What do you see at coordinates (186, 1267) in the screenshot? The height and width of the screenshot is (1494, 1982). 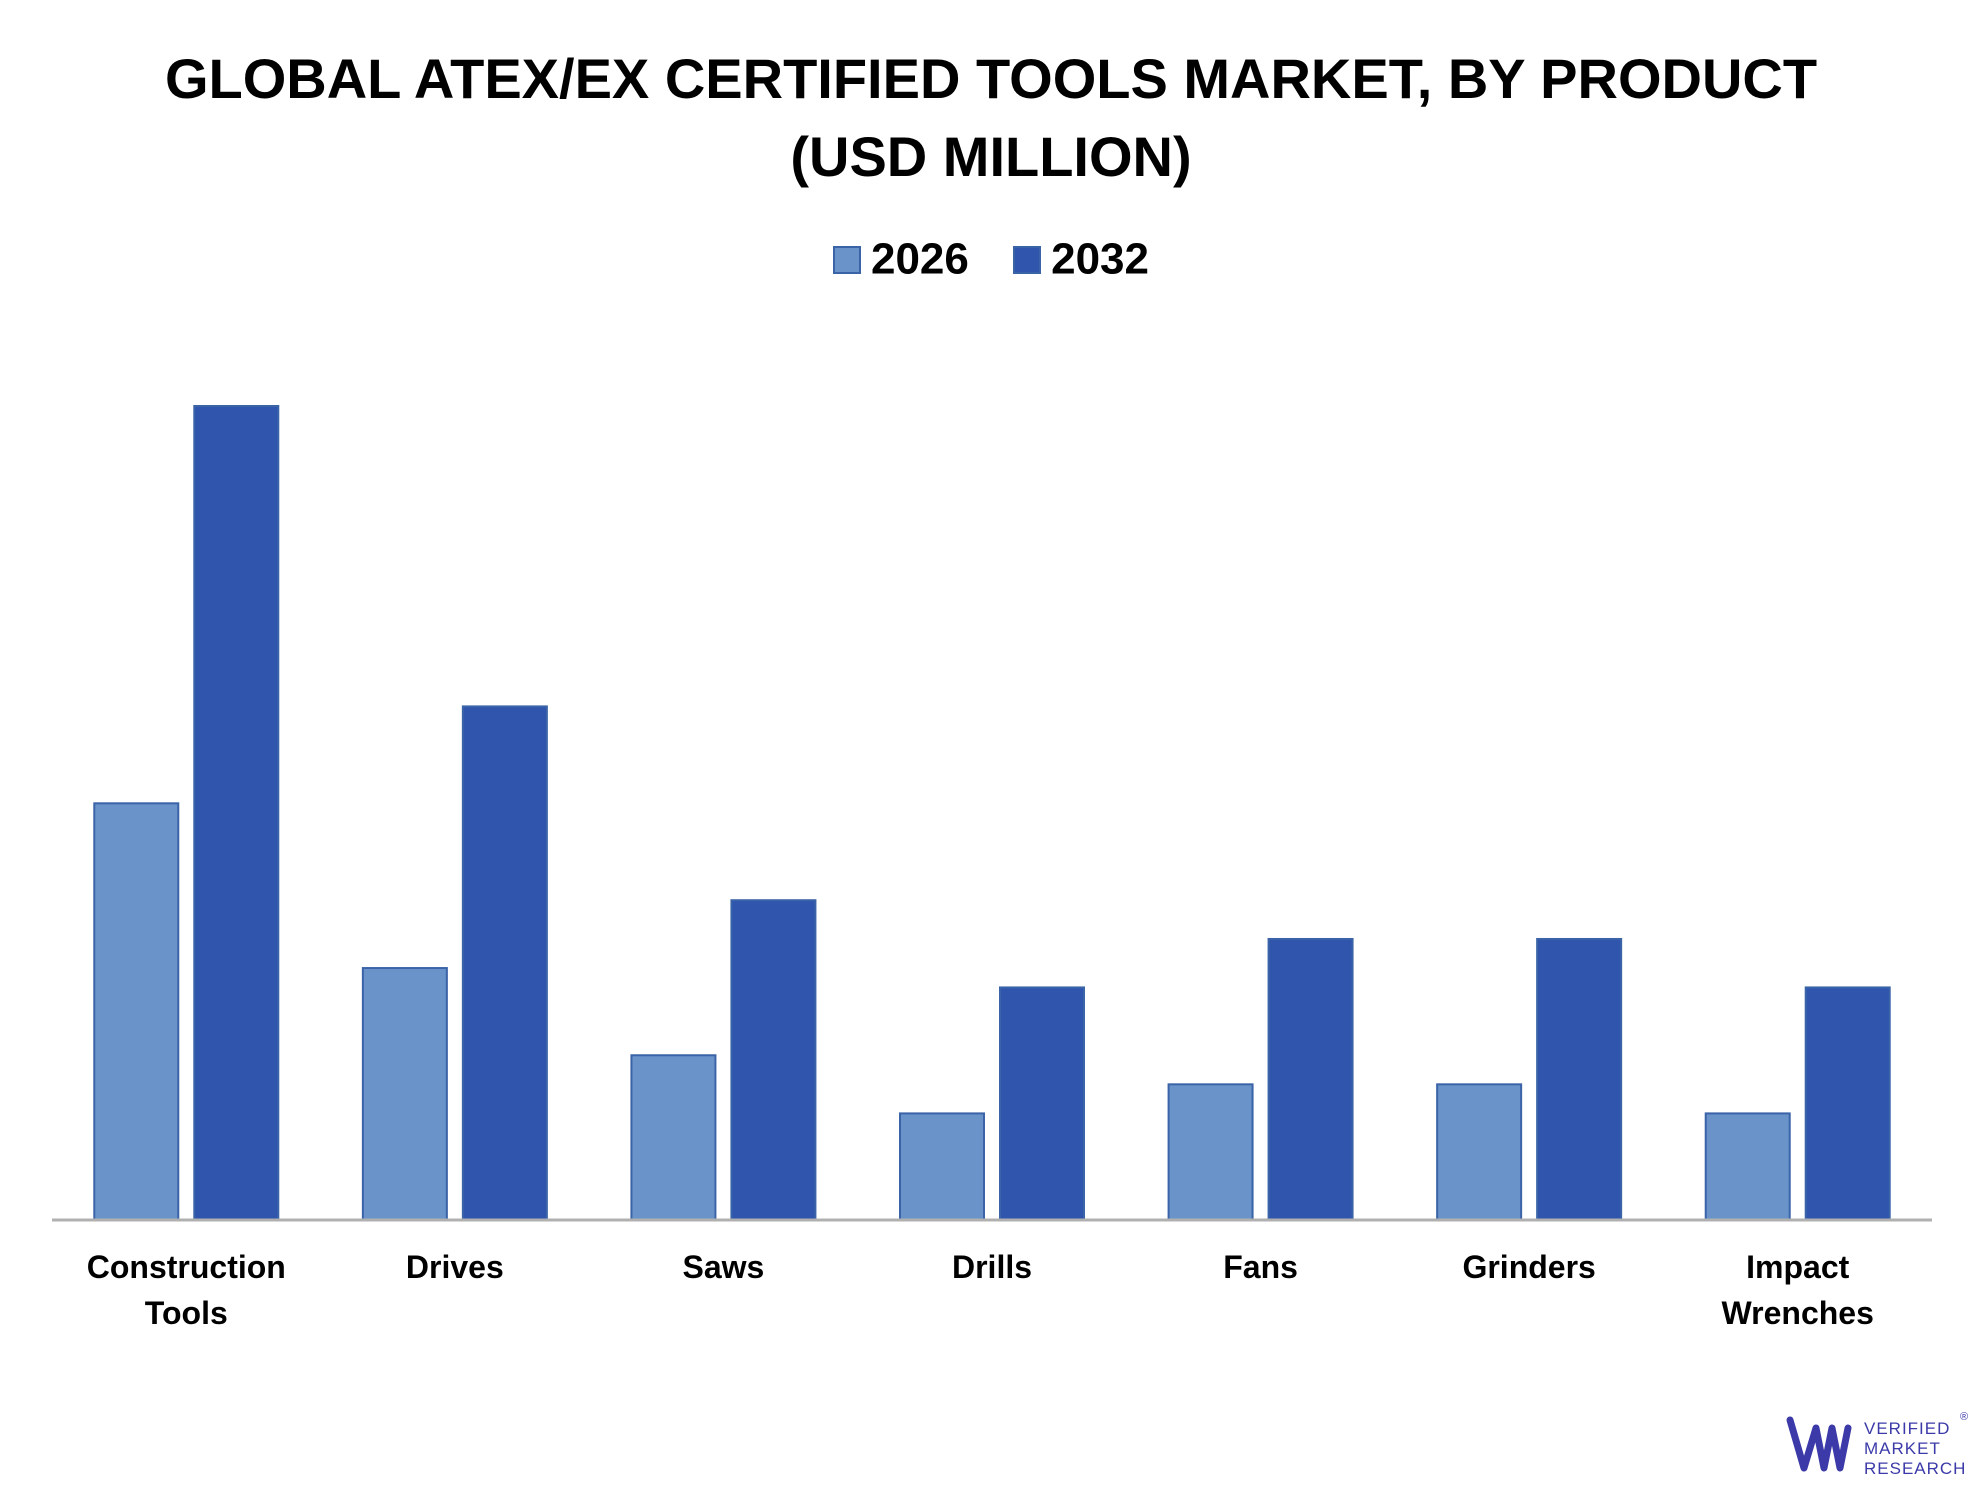 I see `x-tick-label-line: Construction` at bounding box center [186, 1267].